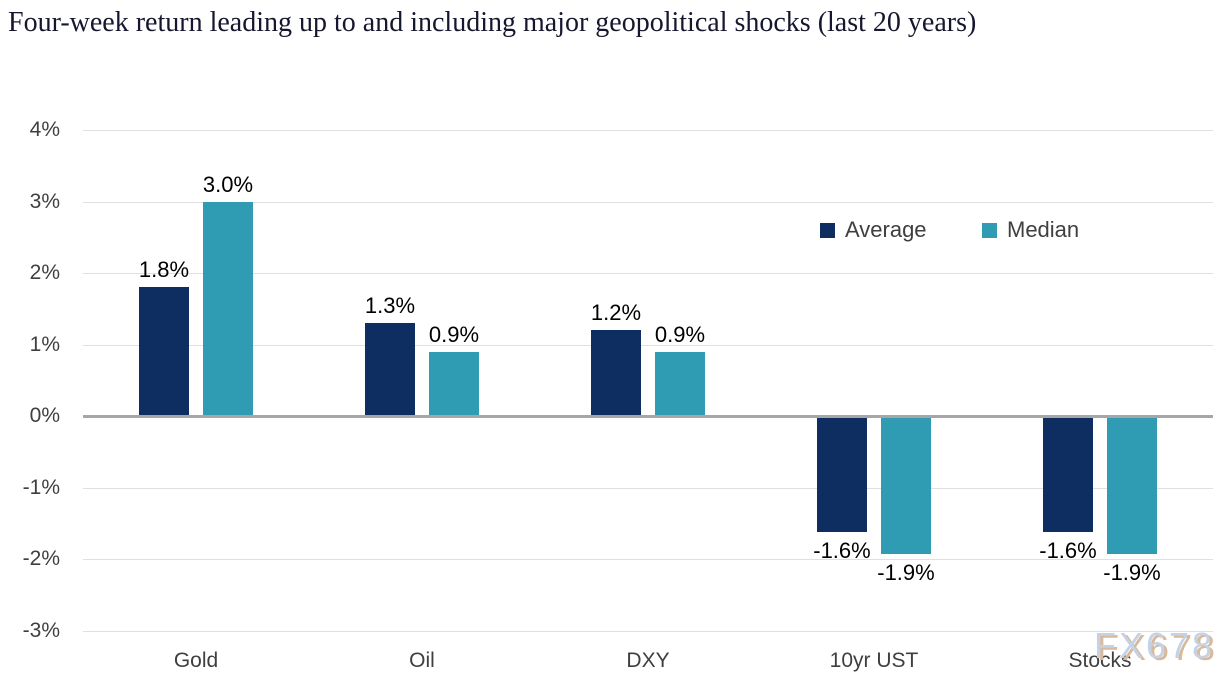 This screenshot has height=686, width=1232. I want to click on legend-swatch-average, so click(827, 230).